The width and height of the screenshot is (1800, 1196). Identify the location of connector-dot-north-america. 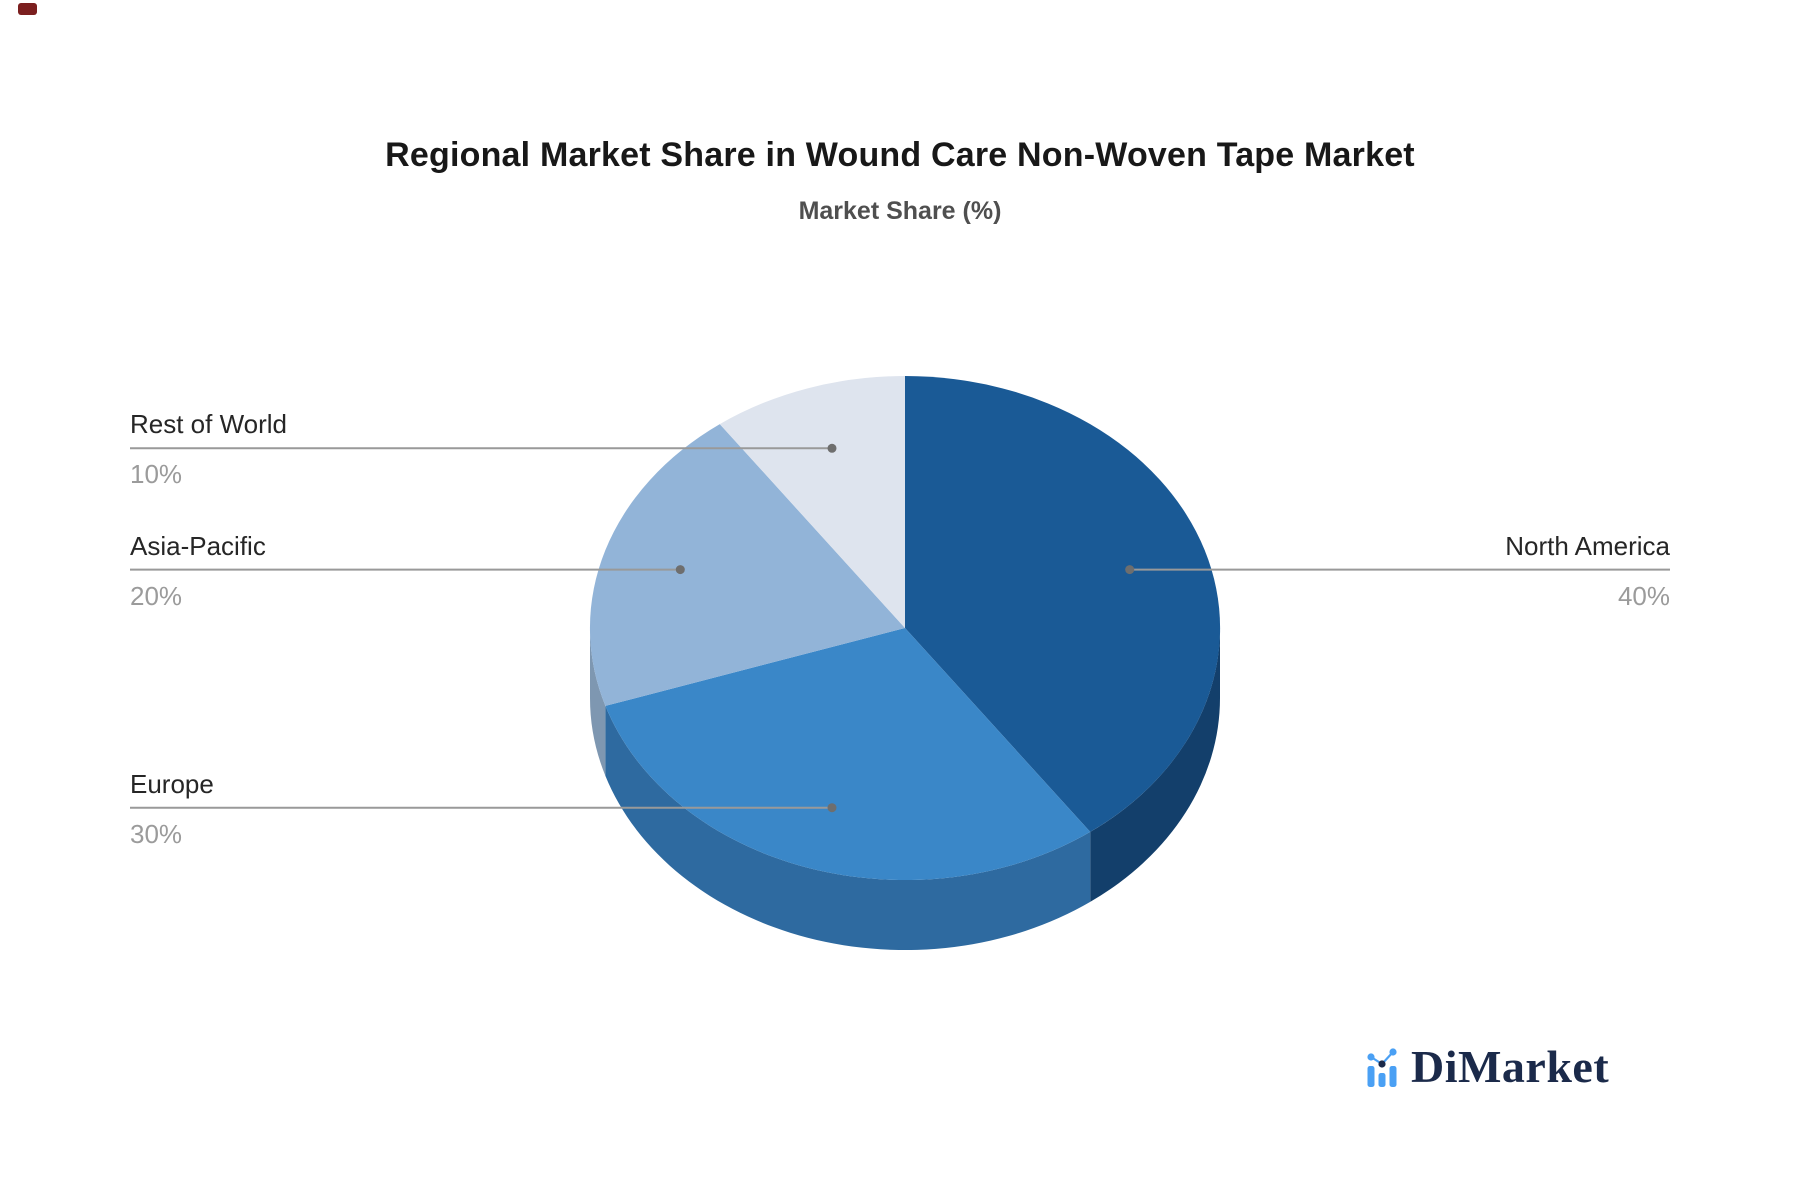
(1130, 570).